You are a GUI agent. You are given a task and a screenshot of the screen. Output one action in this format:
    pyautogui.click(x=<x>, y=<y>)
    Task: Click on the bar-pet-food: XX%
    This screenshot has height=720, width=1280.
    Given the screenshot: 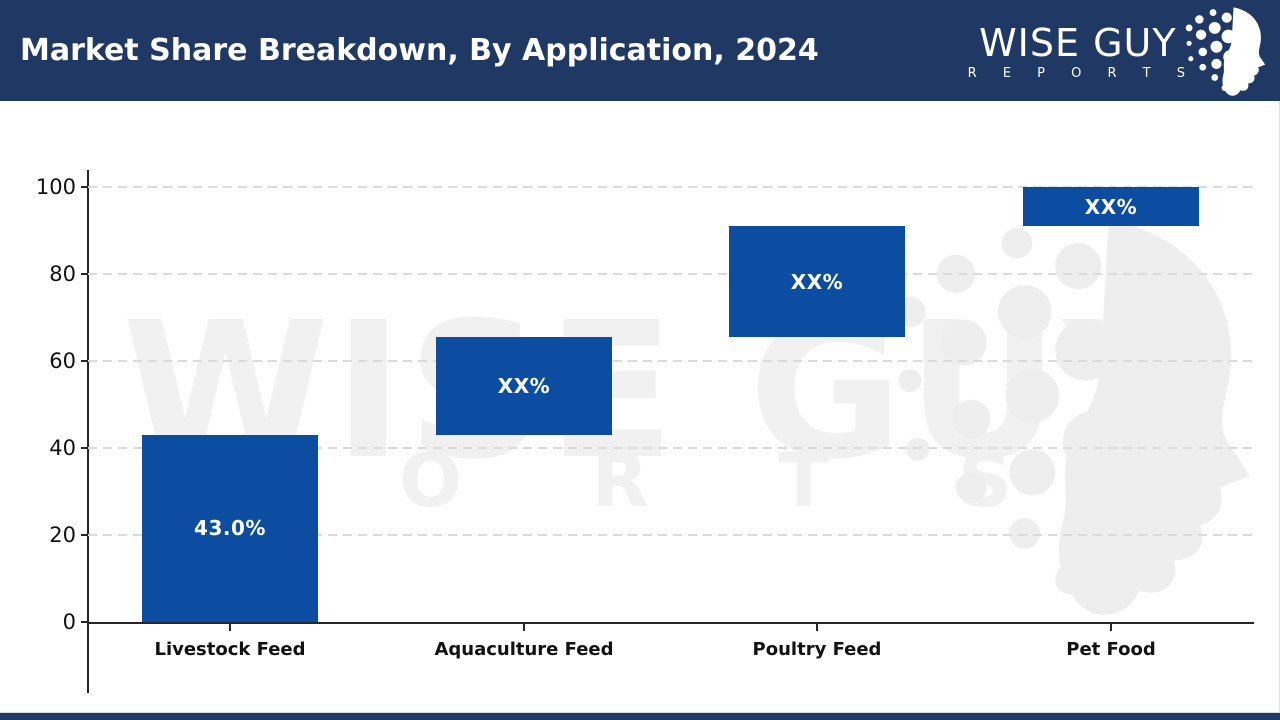 What is the action you would take?
    pyautogui.click(x=1111, y=207)
    